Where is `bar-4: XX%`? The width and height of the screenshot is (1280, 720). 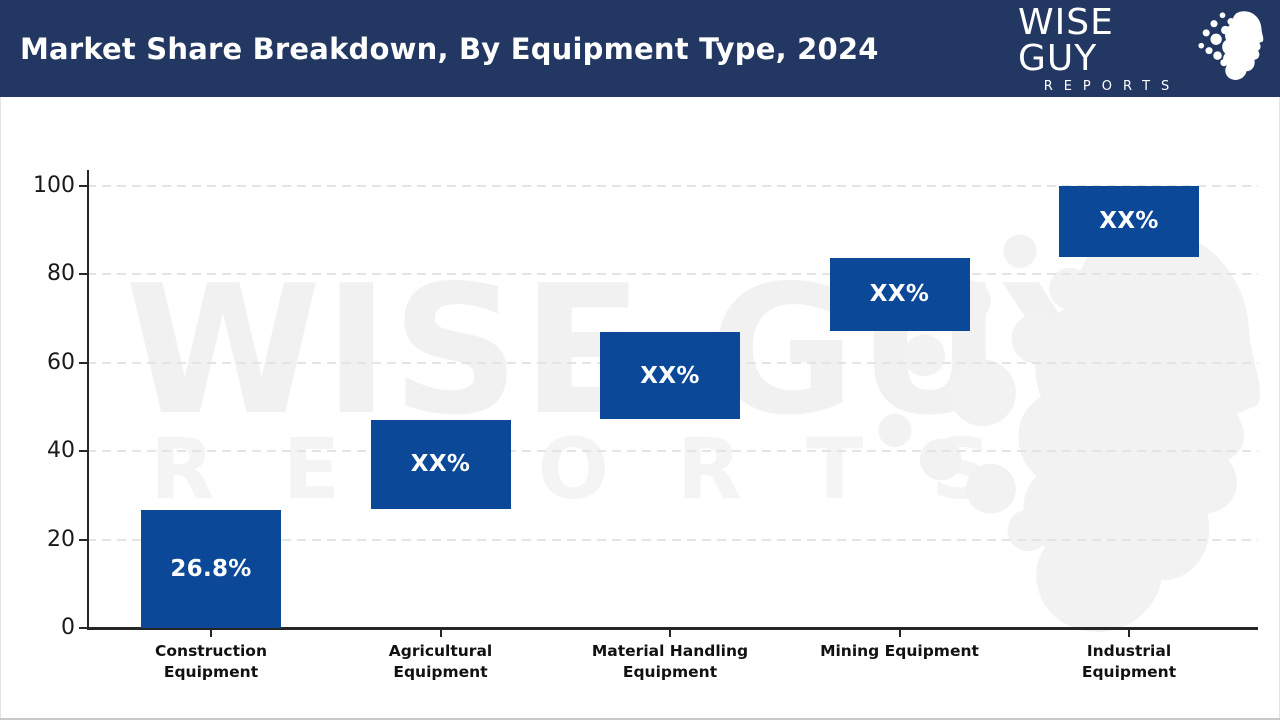 bar-4: XX% is located at coordinates (899, 294).